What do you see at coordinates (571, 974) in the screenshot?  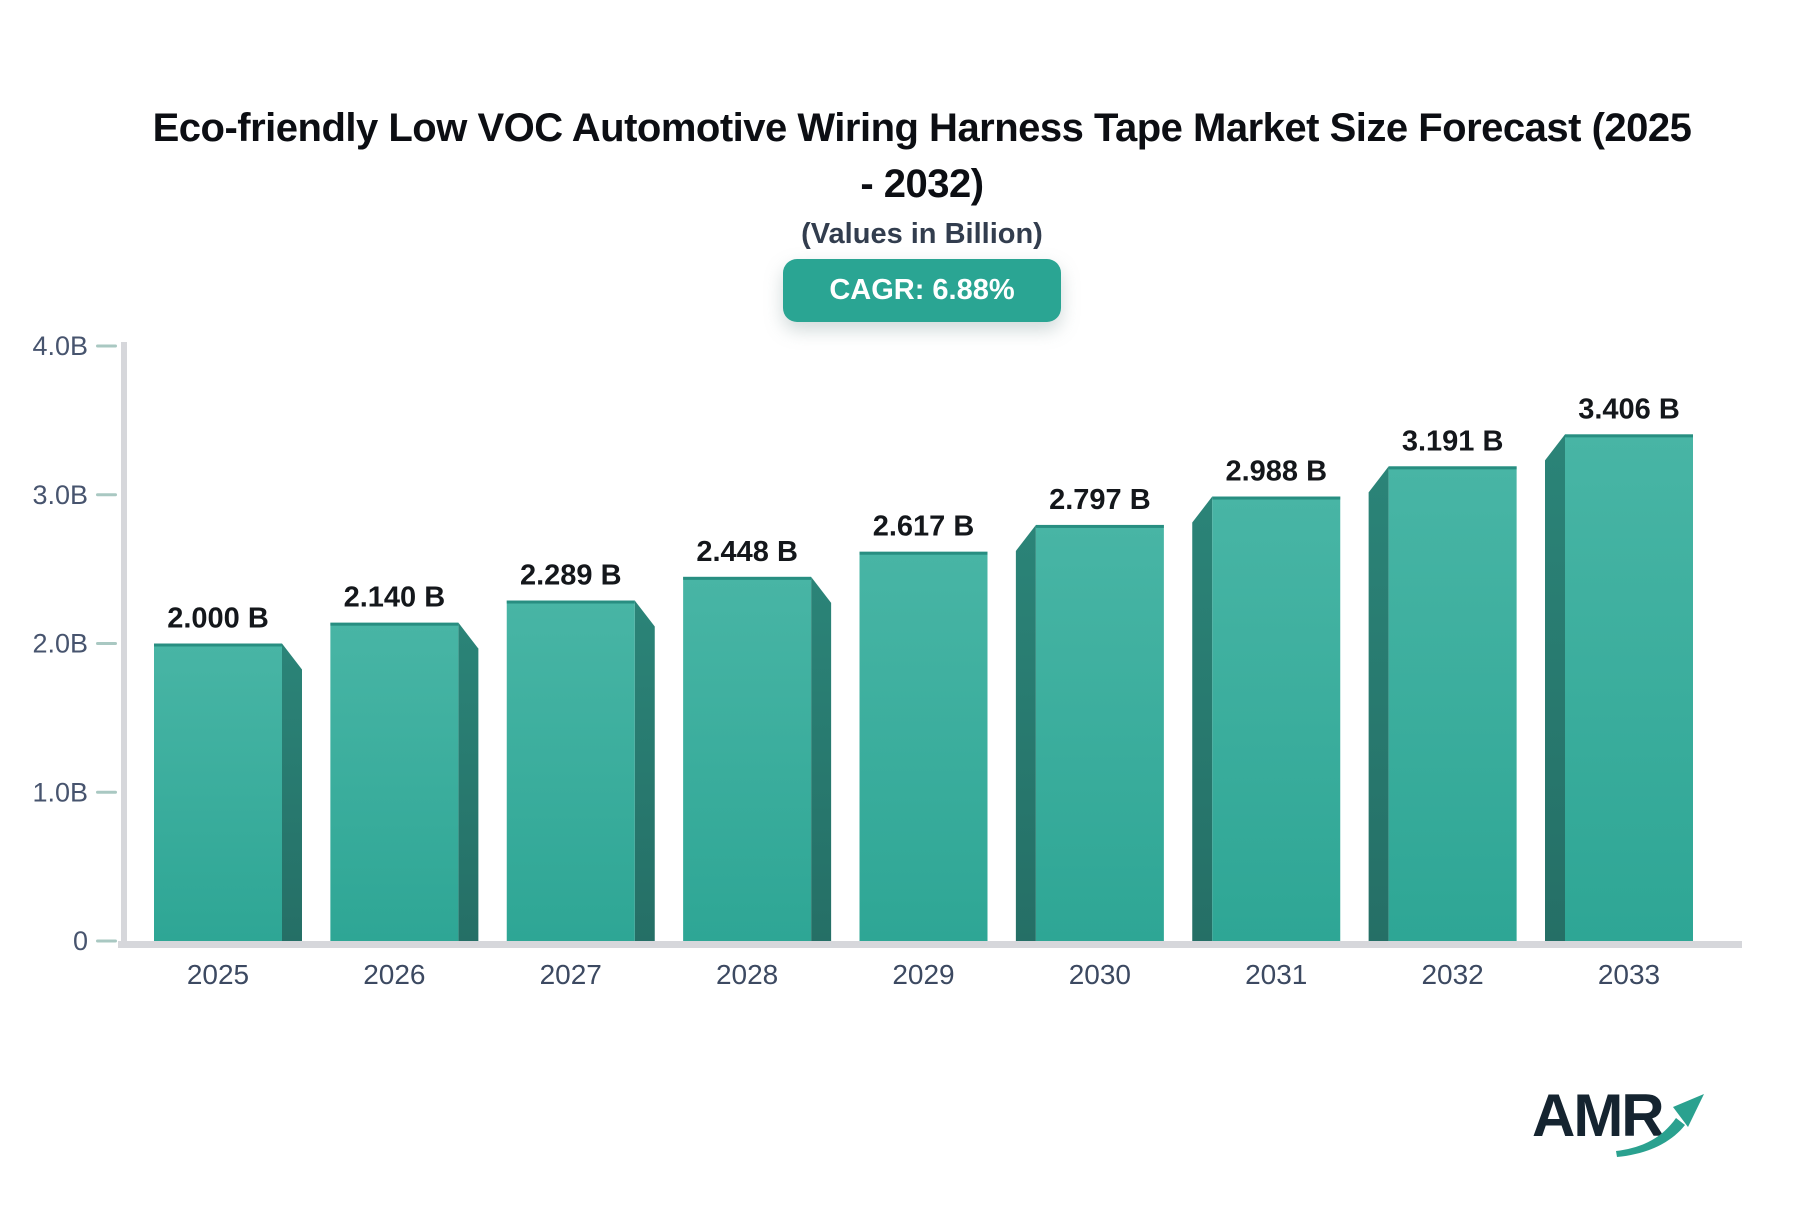 I see `x-tick-label-2027: 2027` at bounding box center [571, 974].